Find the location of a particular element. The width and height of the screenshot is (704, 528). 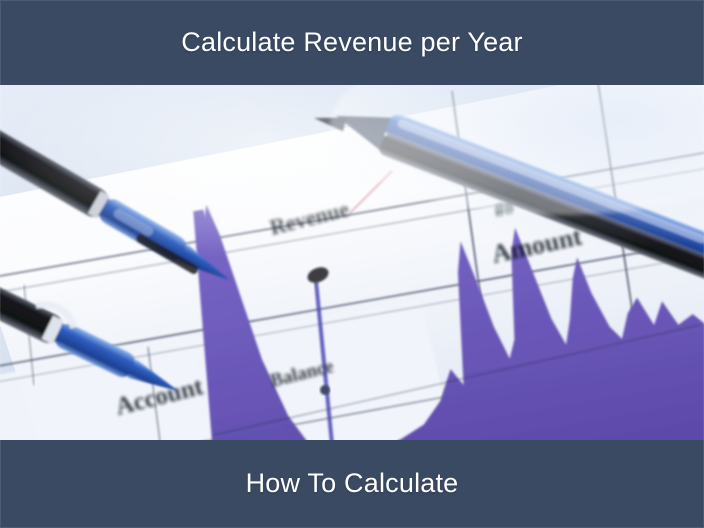

footer-caption: How To Calculate is located at coordinates (352, 483).